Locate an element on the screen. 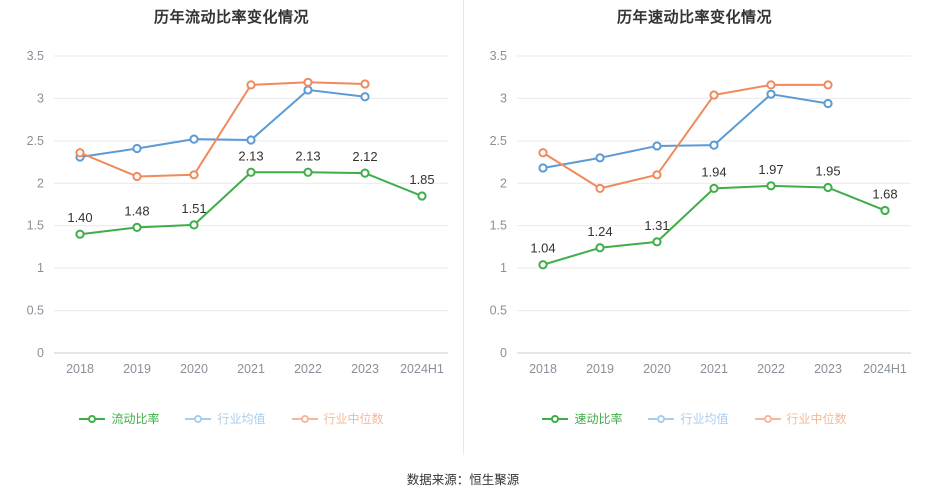 This screenshot has width=926, height=500. svg-text: 1.97 is located at coordinates (770, 169).